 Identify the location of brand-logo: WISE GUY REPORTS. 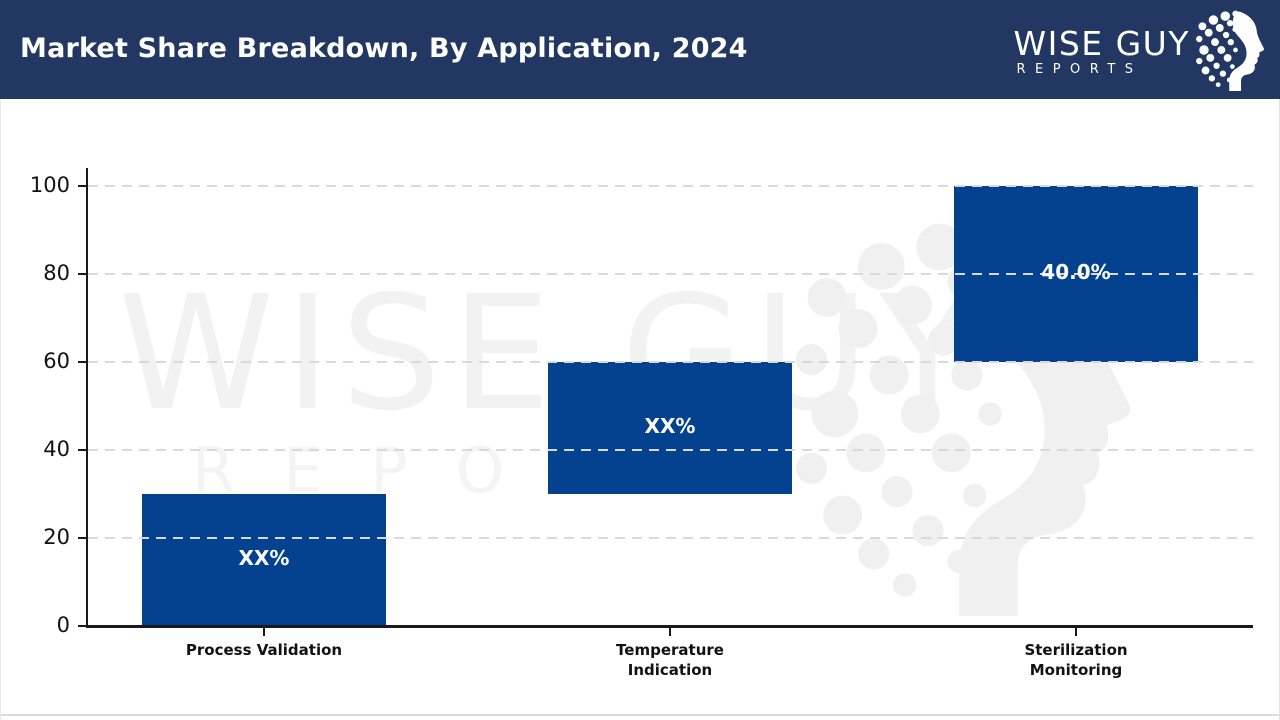
(1139, 50).